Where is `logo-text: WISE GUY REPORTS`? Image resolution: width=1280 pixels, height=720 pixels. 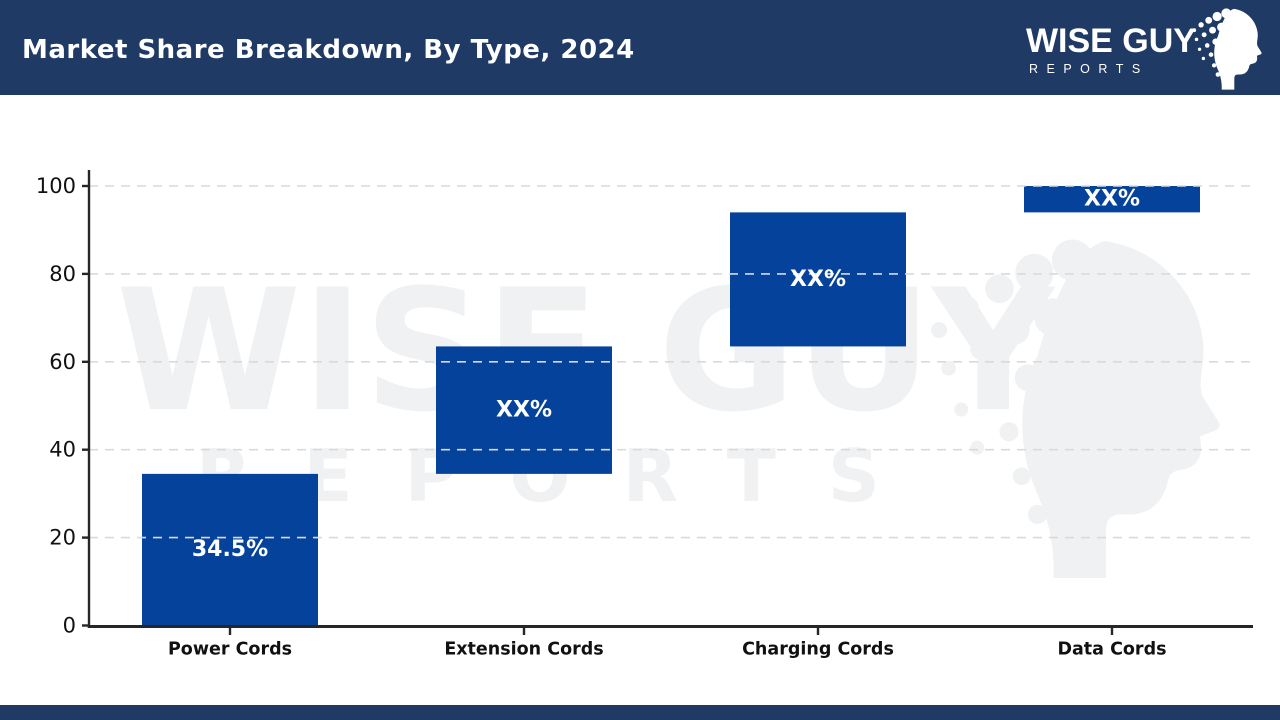 logo-text: WISE GUY REPORTS is located at coordinates (1111, 50).